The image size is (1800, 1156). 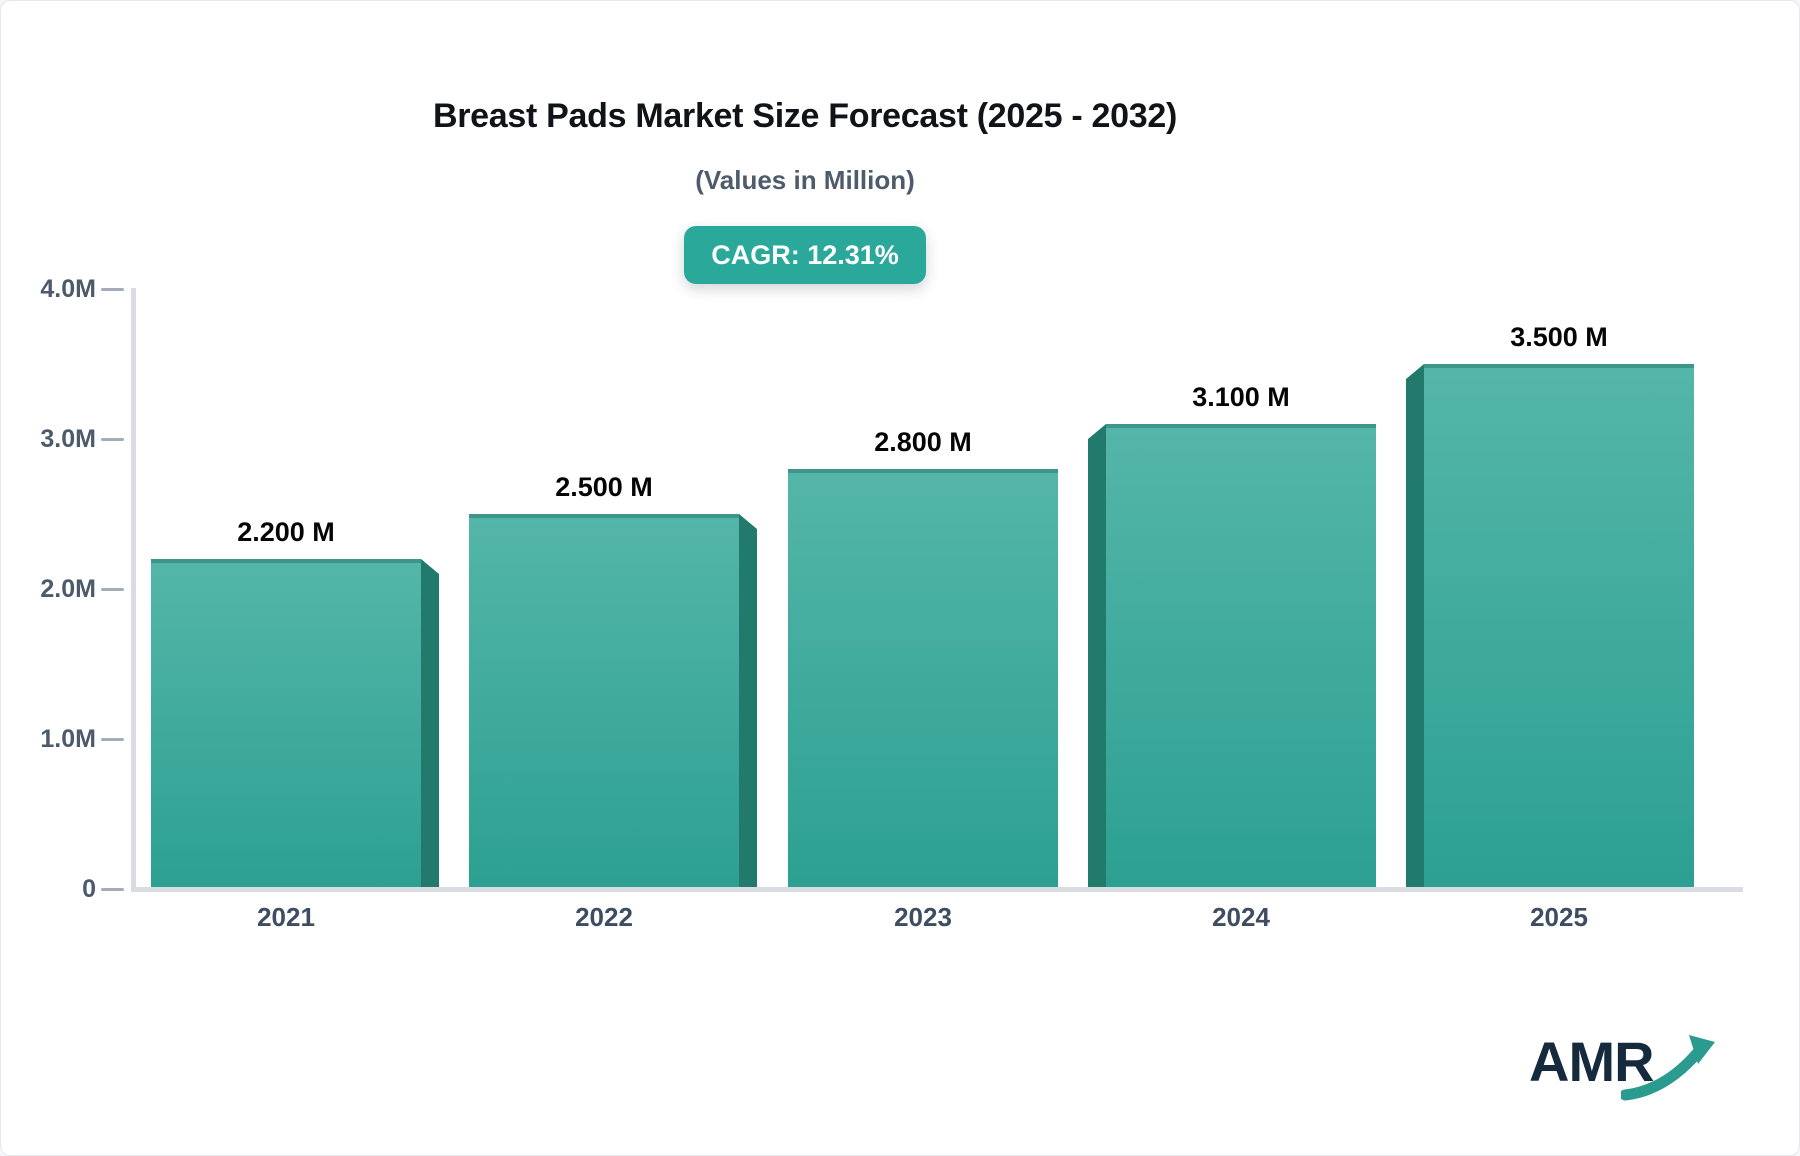 I want to click on bar-2025, so click(x=1559, y=626).